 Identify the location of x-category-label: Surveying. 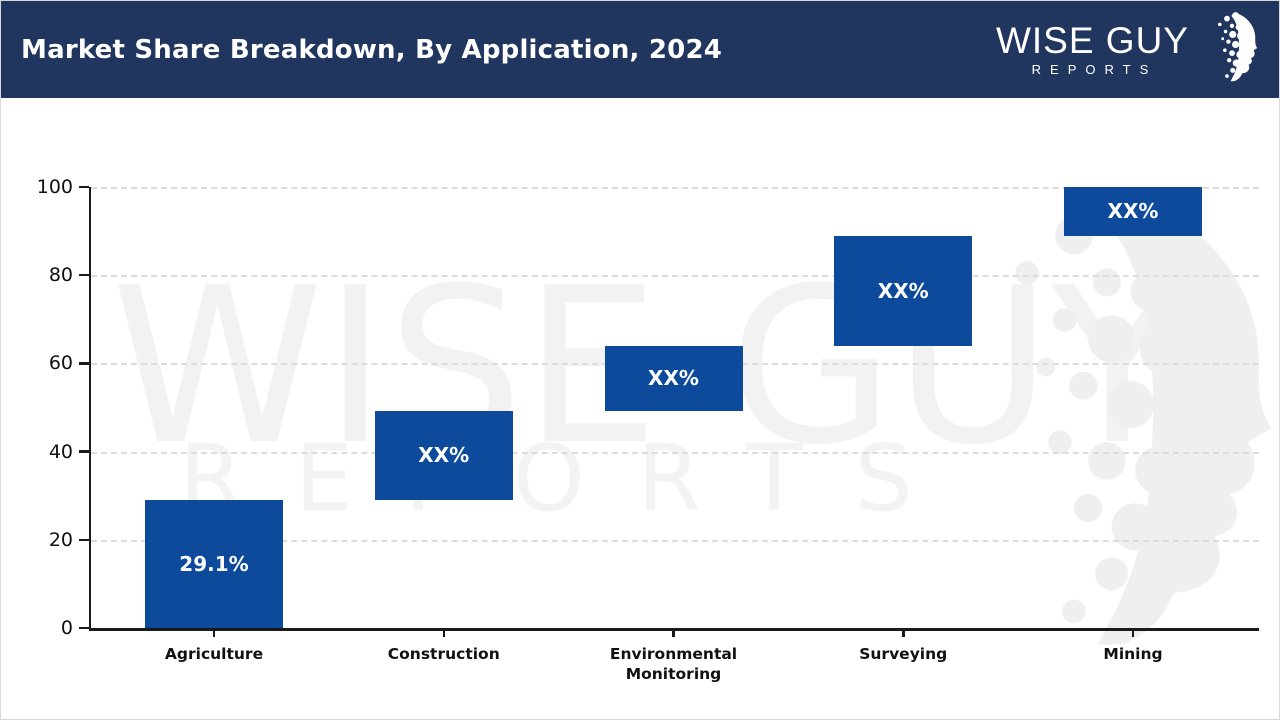
(903, 654).